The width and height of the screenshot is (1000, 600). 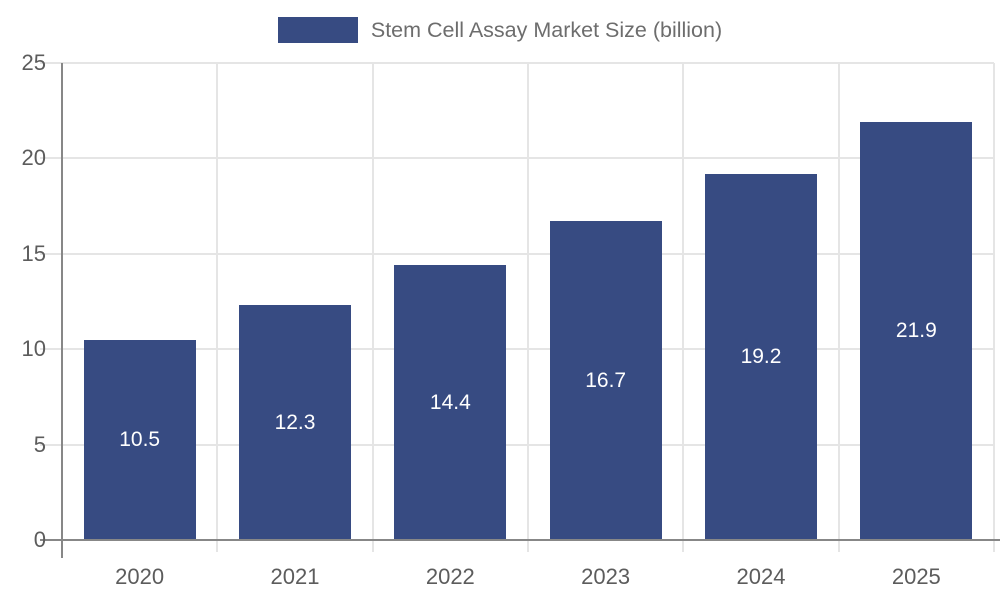 What do you see at coordinates (606, 576) in the screenshot?
I see `x-axis-tick-label: 2023` at bounding box center [606, 576].